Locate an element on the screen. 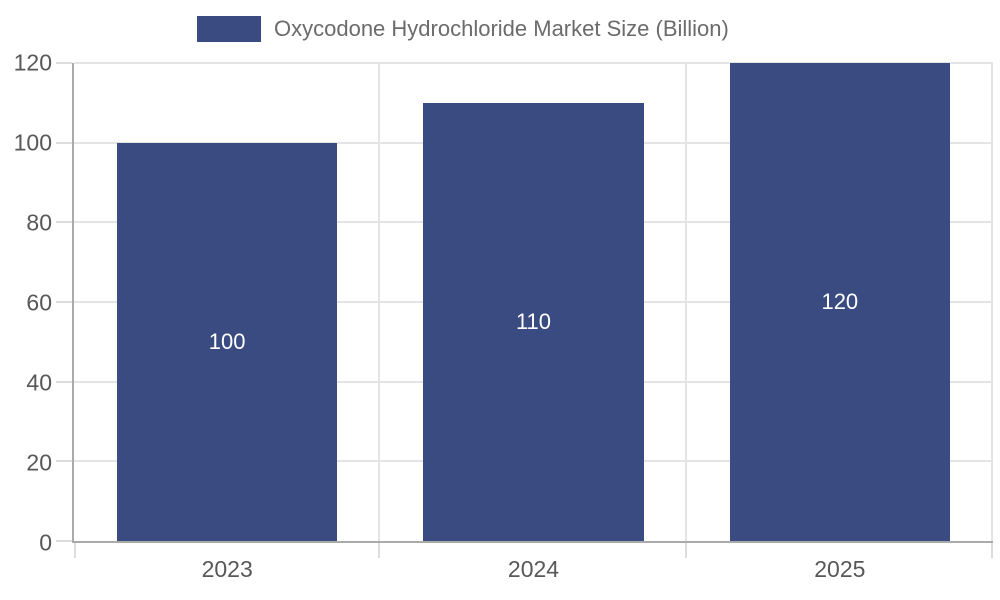 The image size is (1000, 600). y-axis-tick-label: 0 is located at coordinates (45, 542).